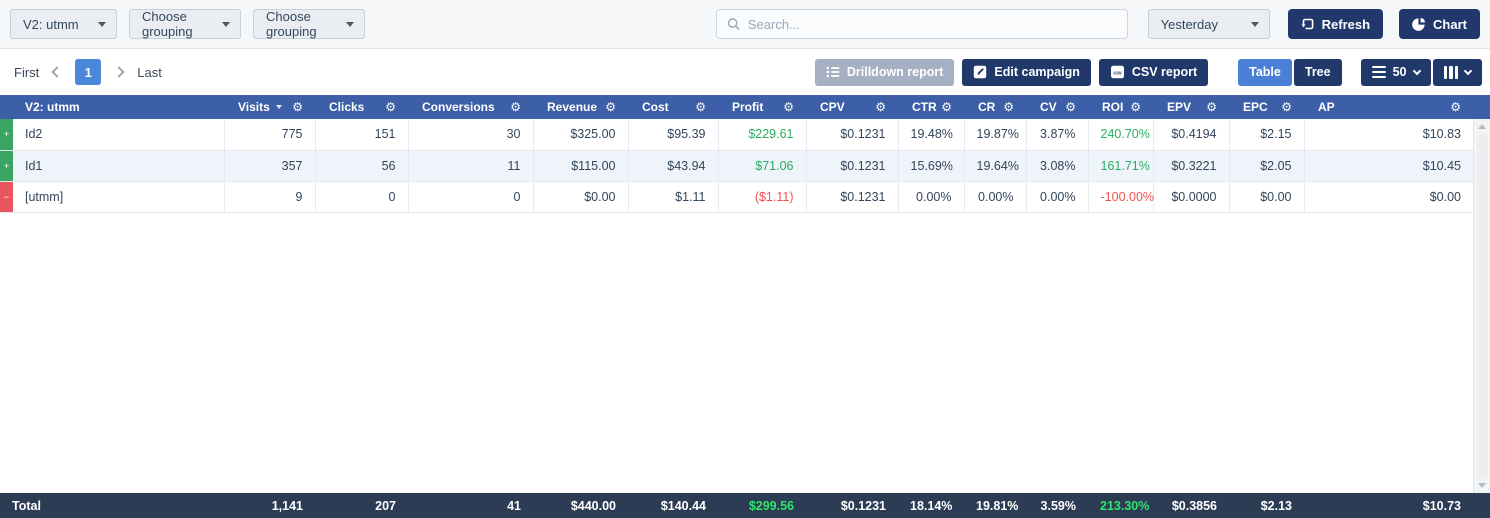 The height and width of the screenshot is (518, 1490). Describe the element at coordinates (1450, 24) in the screenshot. I see `chart-label: Chart` at that location.